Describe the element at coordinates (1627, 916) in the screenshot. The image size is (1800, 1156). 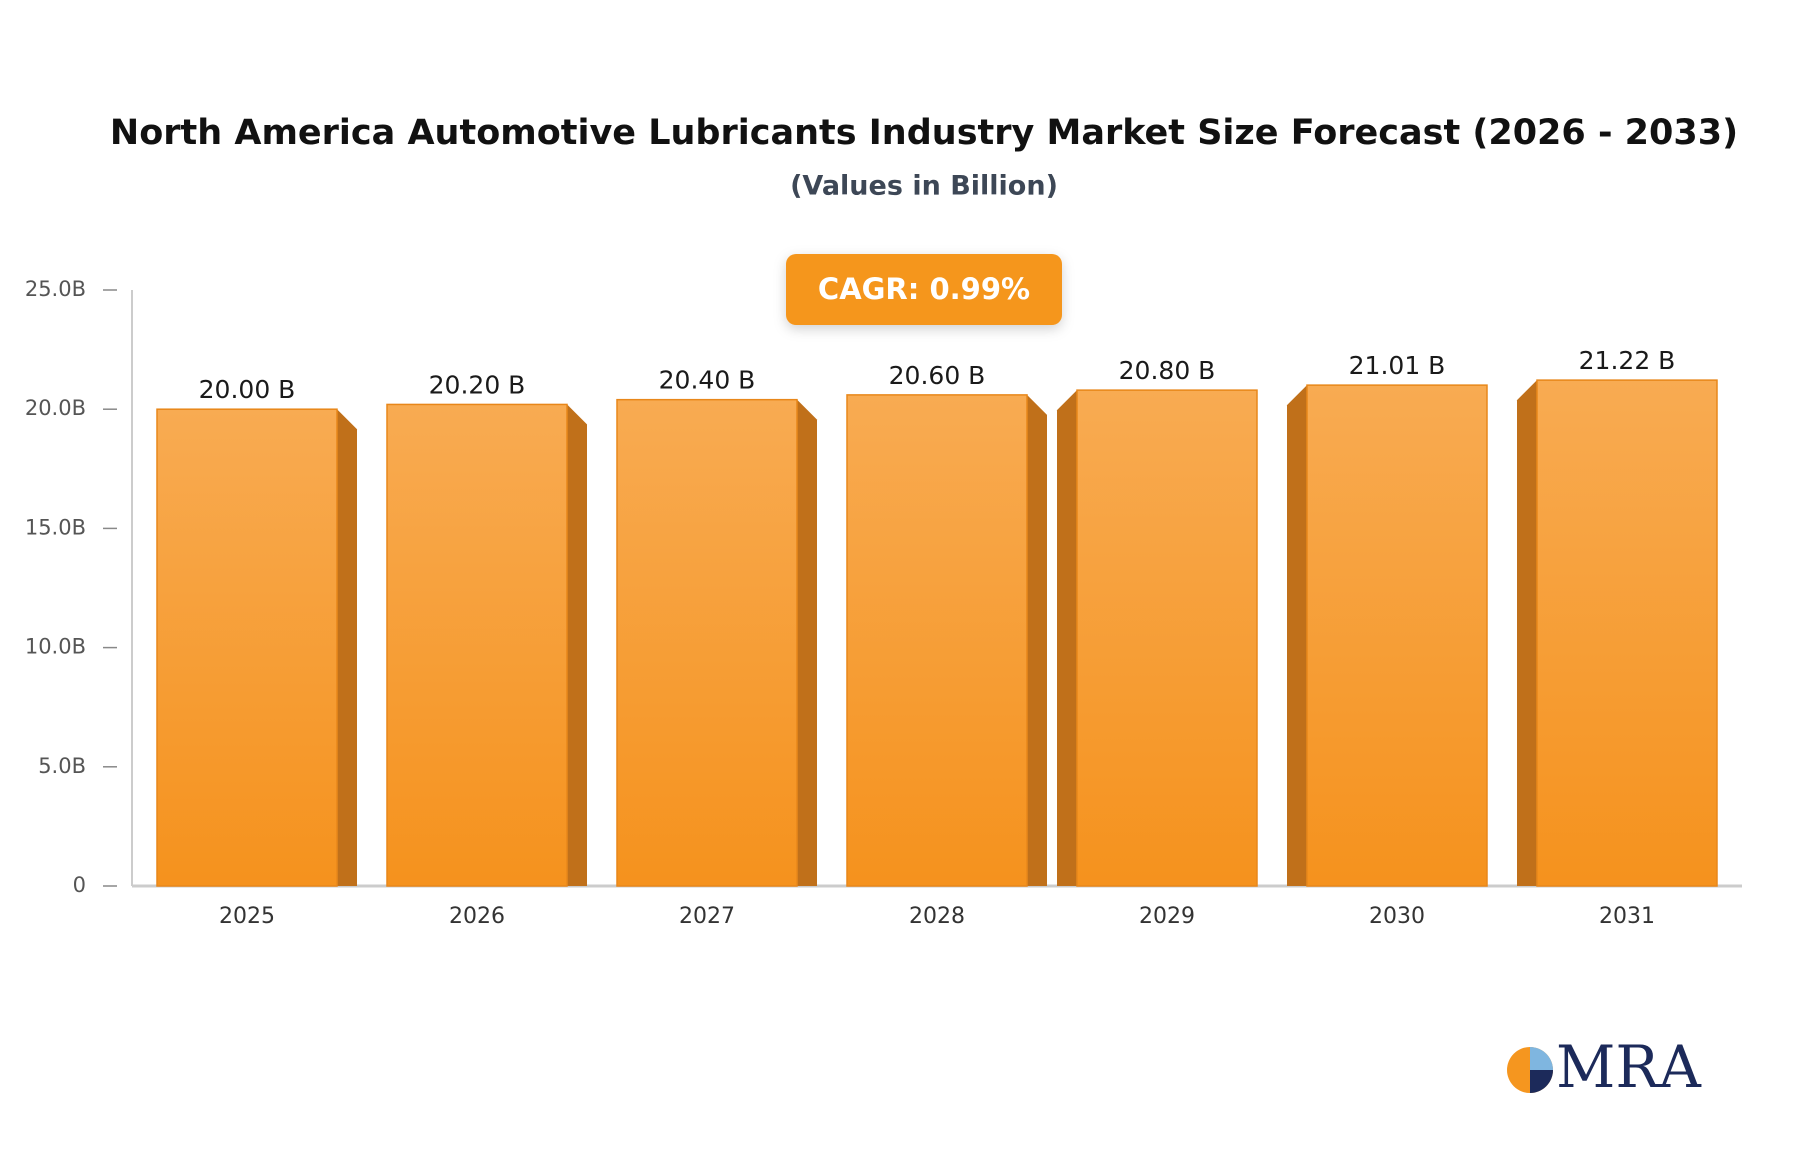
I see `x-tick-label: 2031` at that location.